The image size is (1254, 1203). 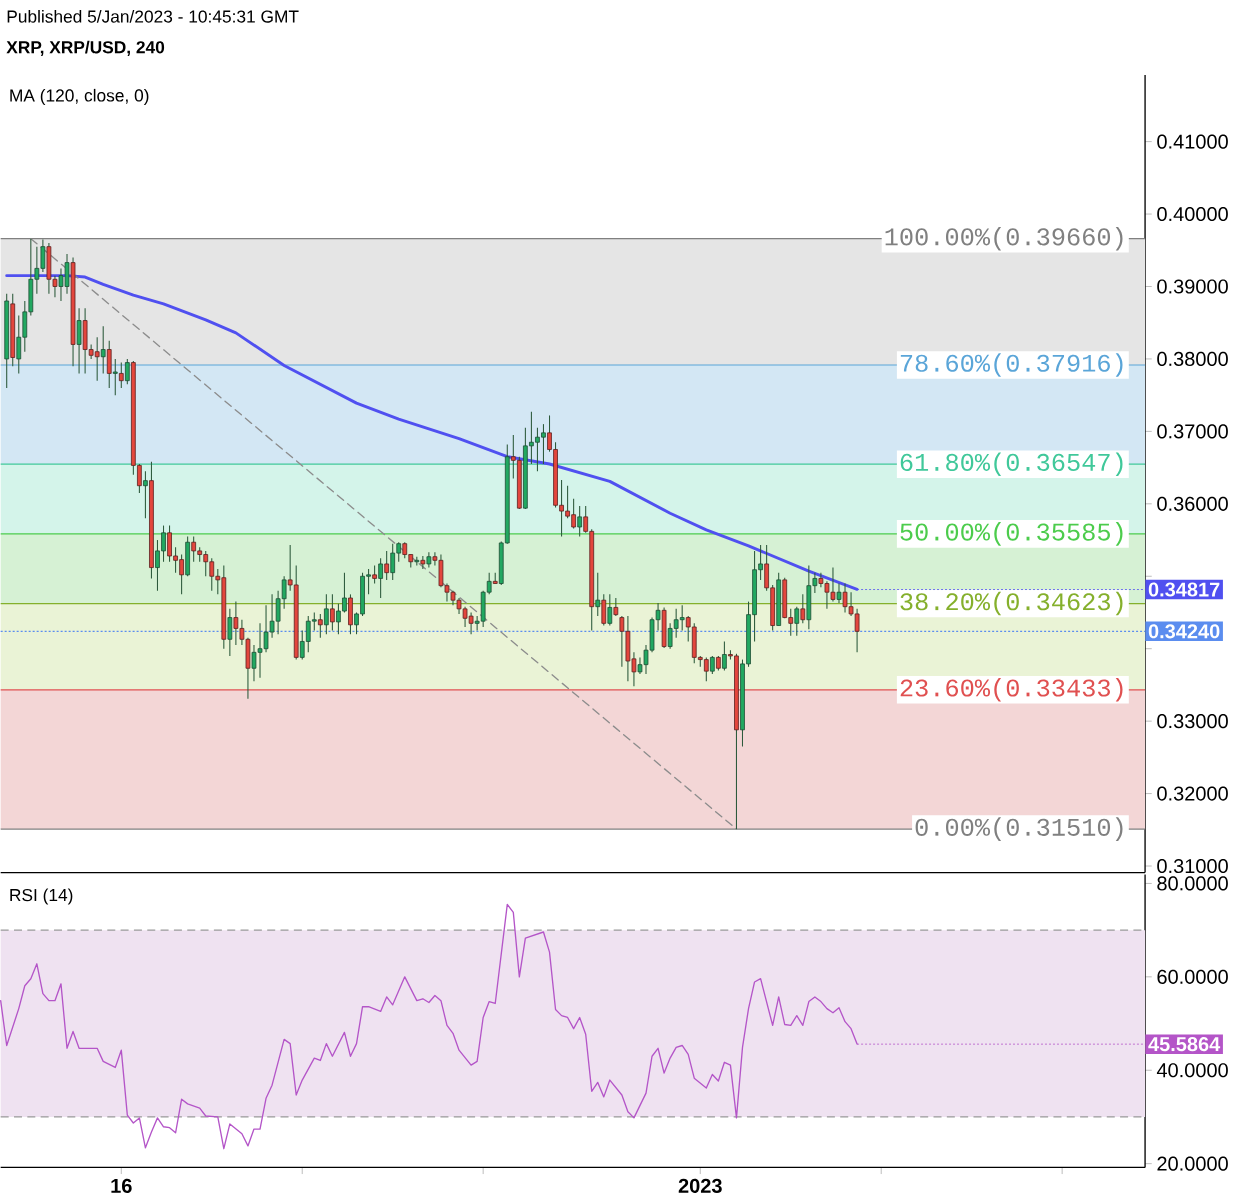 I want to click on y-tick-label: 0.31000, so click(x=1192, y=865).